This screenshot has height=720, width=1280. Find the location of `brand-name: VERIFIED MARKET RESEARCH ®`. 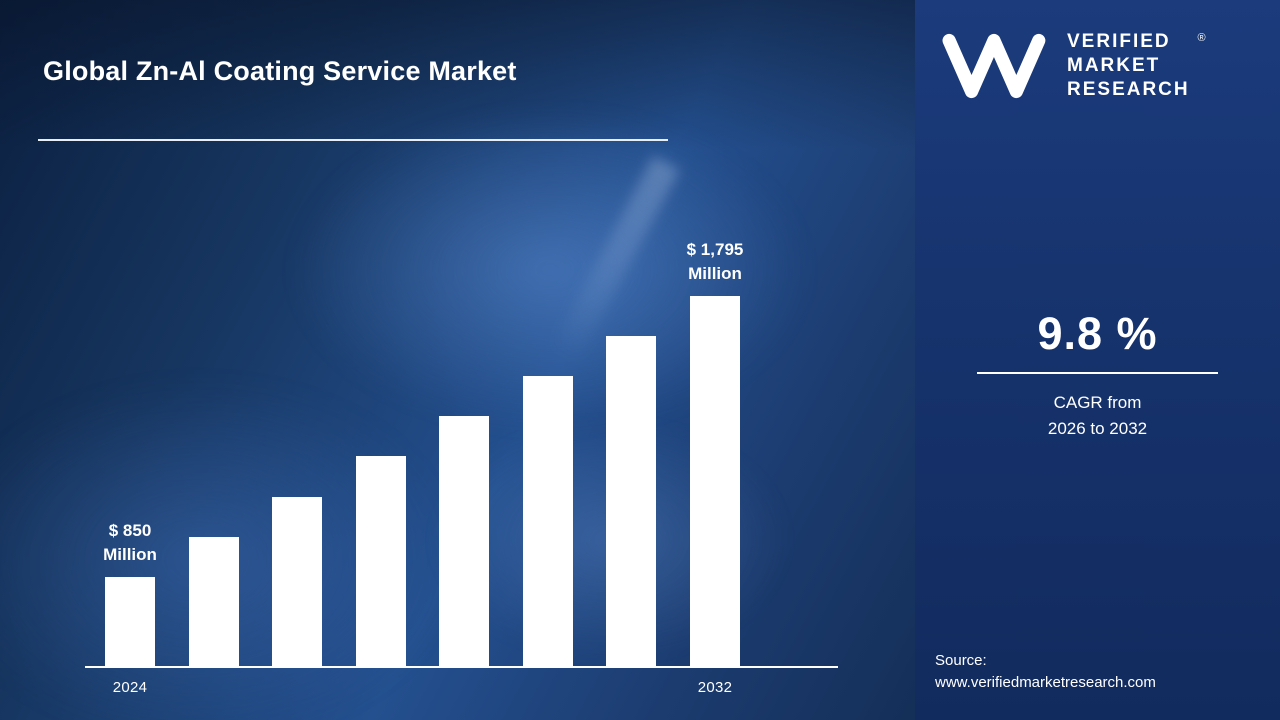

brand-name: VERIFIED MARKET RESEARCH ® is located at coordinates (1136, 66).